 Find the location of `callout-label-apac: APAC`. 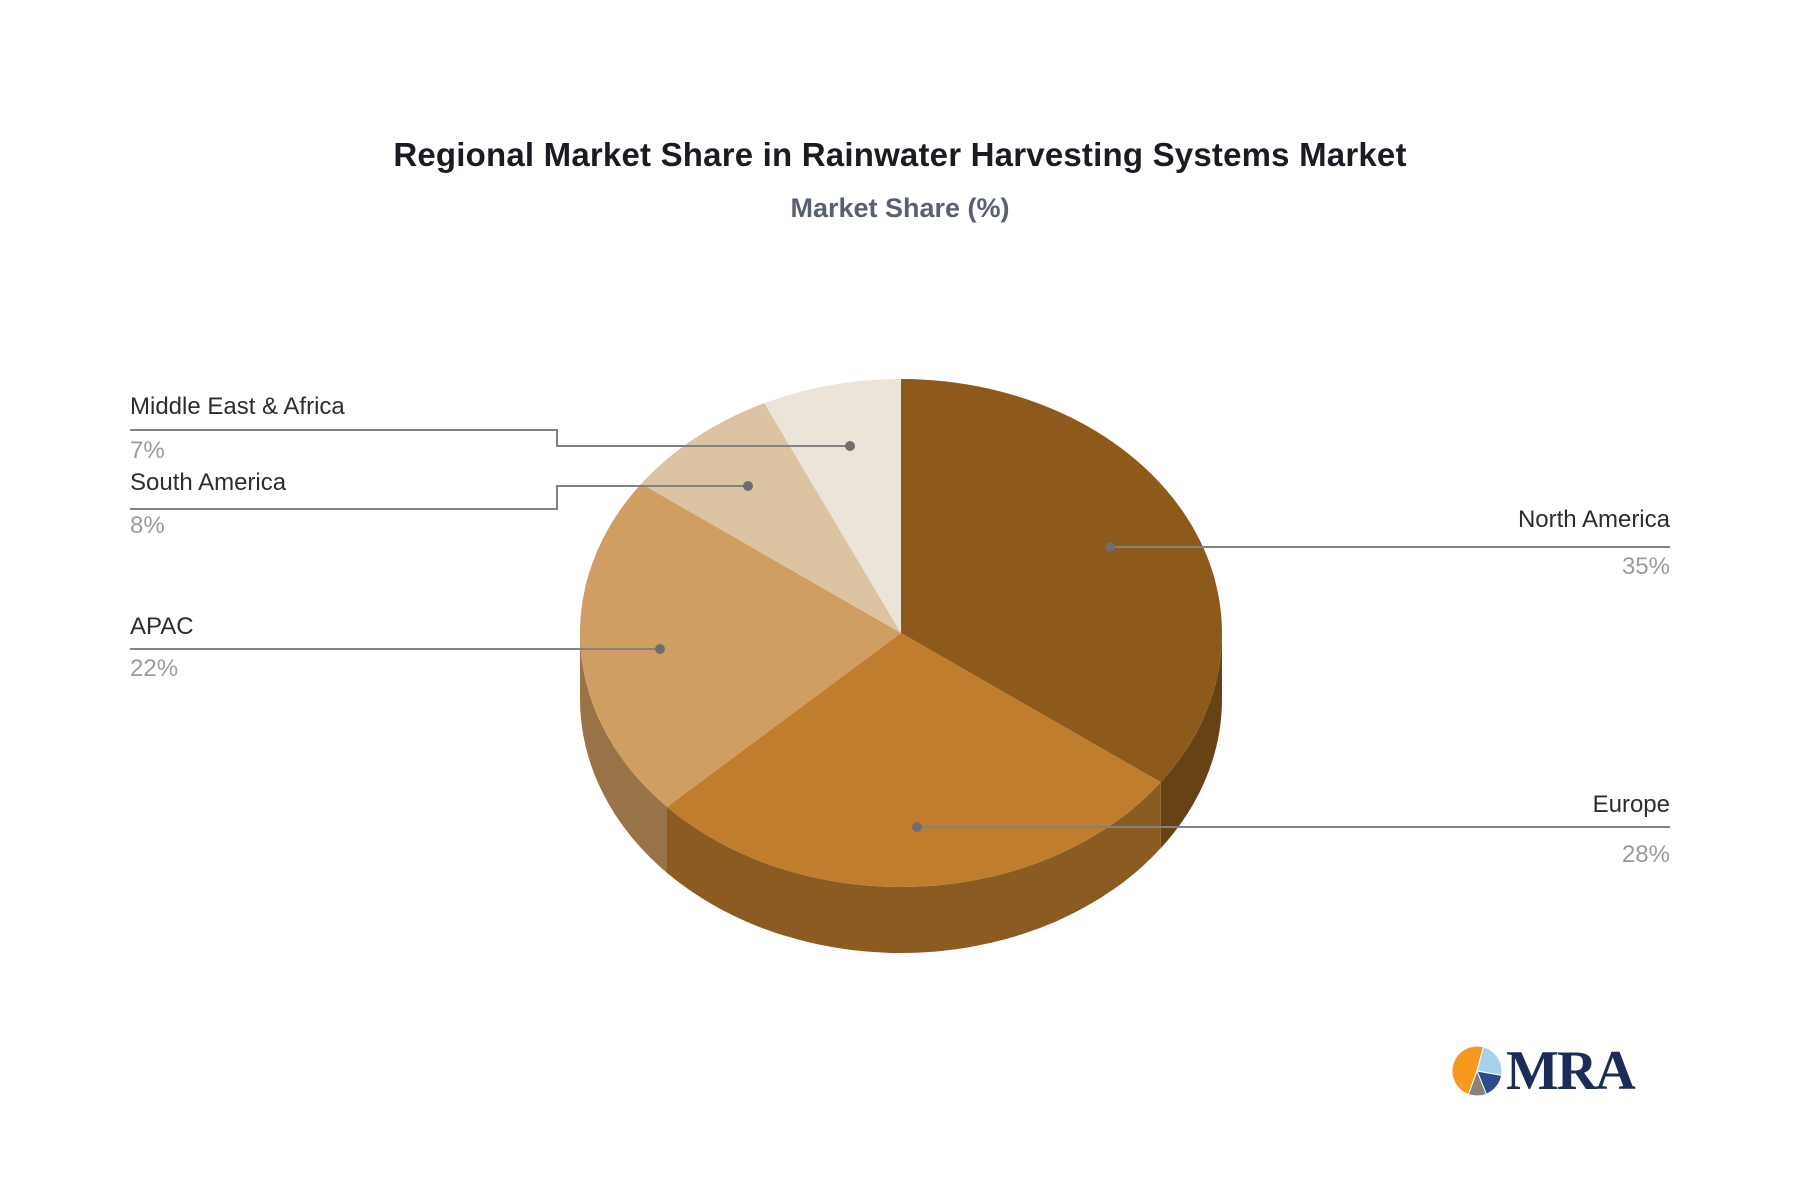

callout-label-apac: APAC is located at coordinates (162, 626).